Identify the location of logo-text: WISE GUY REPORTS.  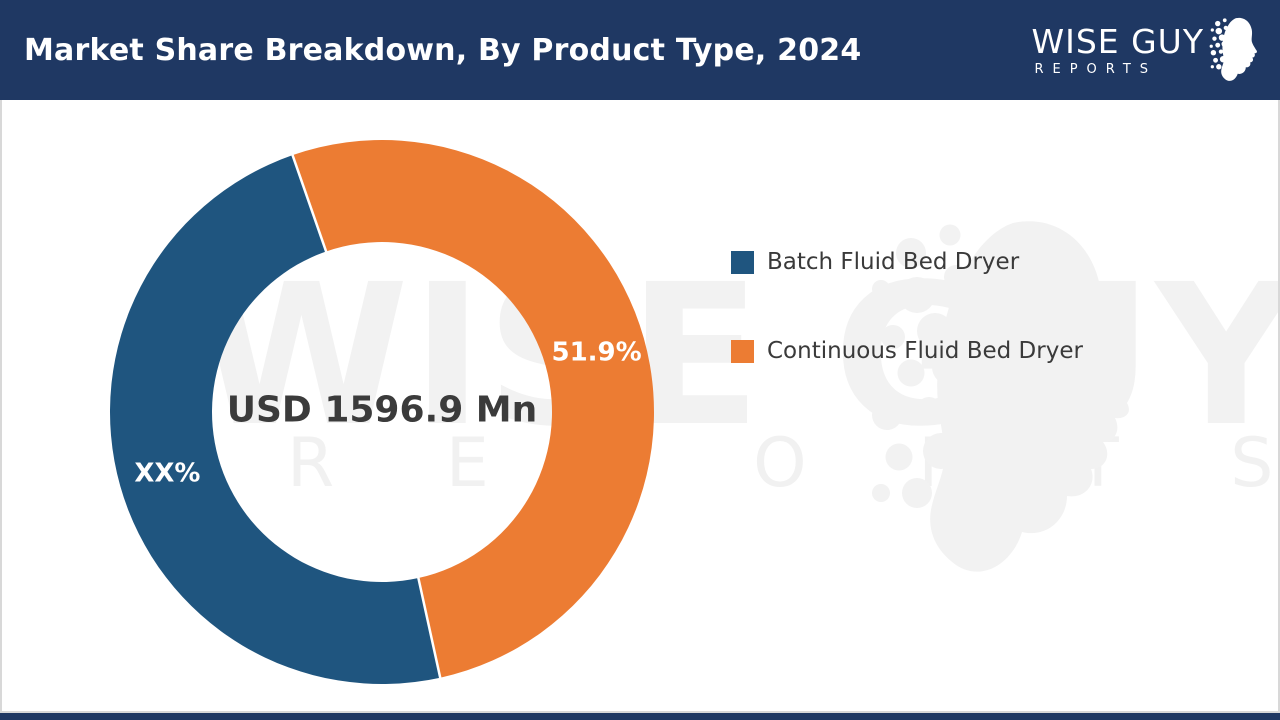
(1117, 50).